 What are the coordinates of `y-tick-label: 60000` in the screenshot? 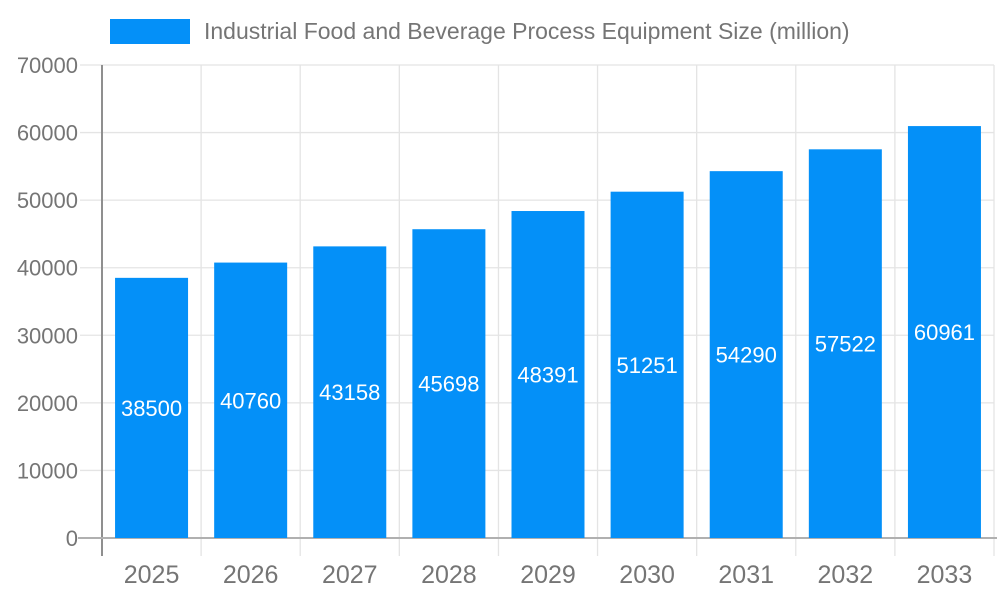 It's located at (47, 133).